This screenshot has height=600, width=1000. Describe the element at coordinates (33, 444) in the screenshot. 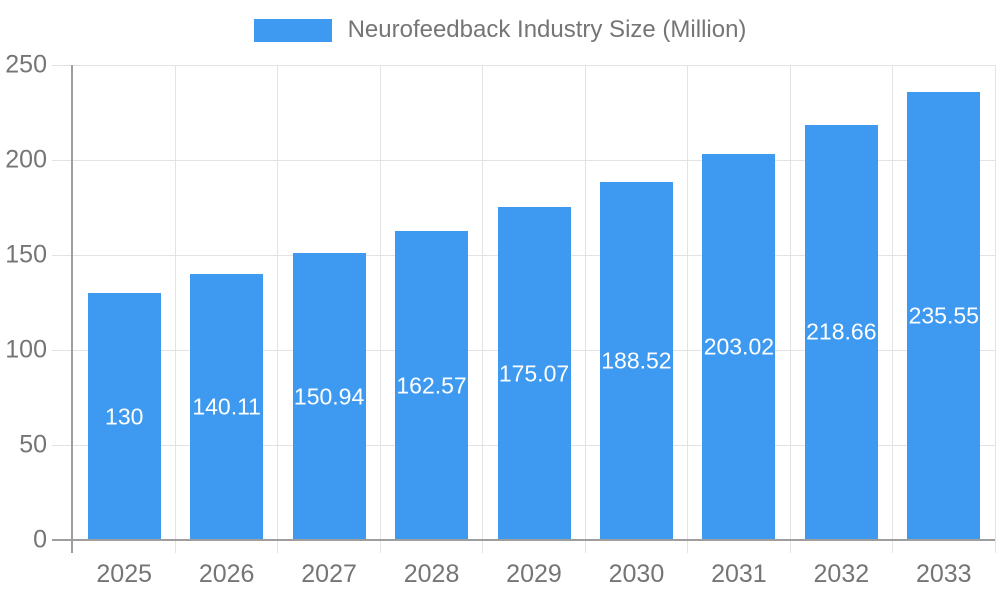

I see `y-axis-tick-label: 50` at that location.